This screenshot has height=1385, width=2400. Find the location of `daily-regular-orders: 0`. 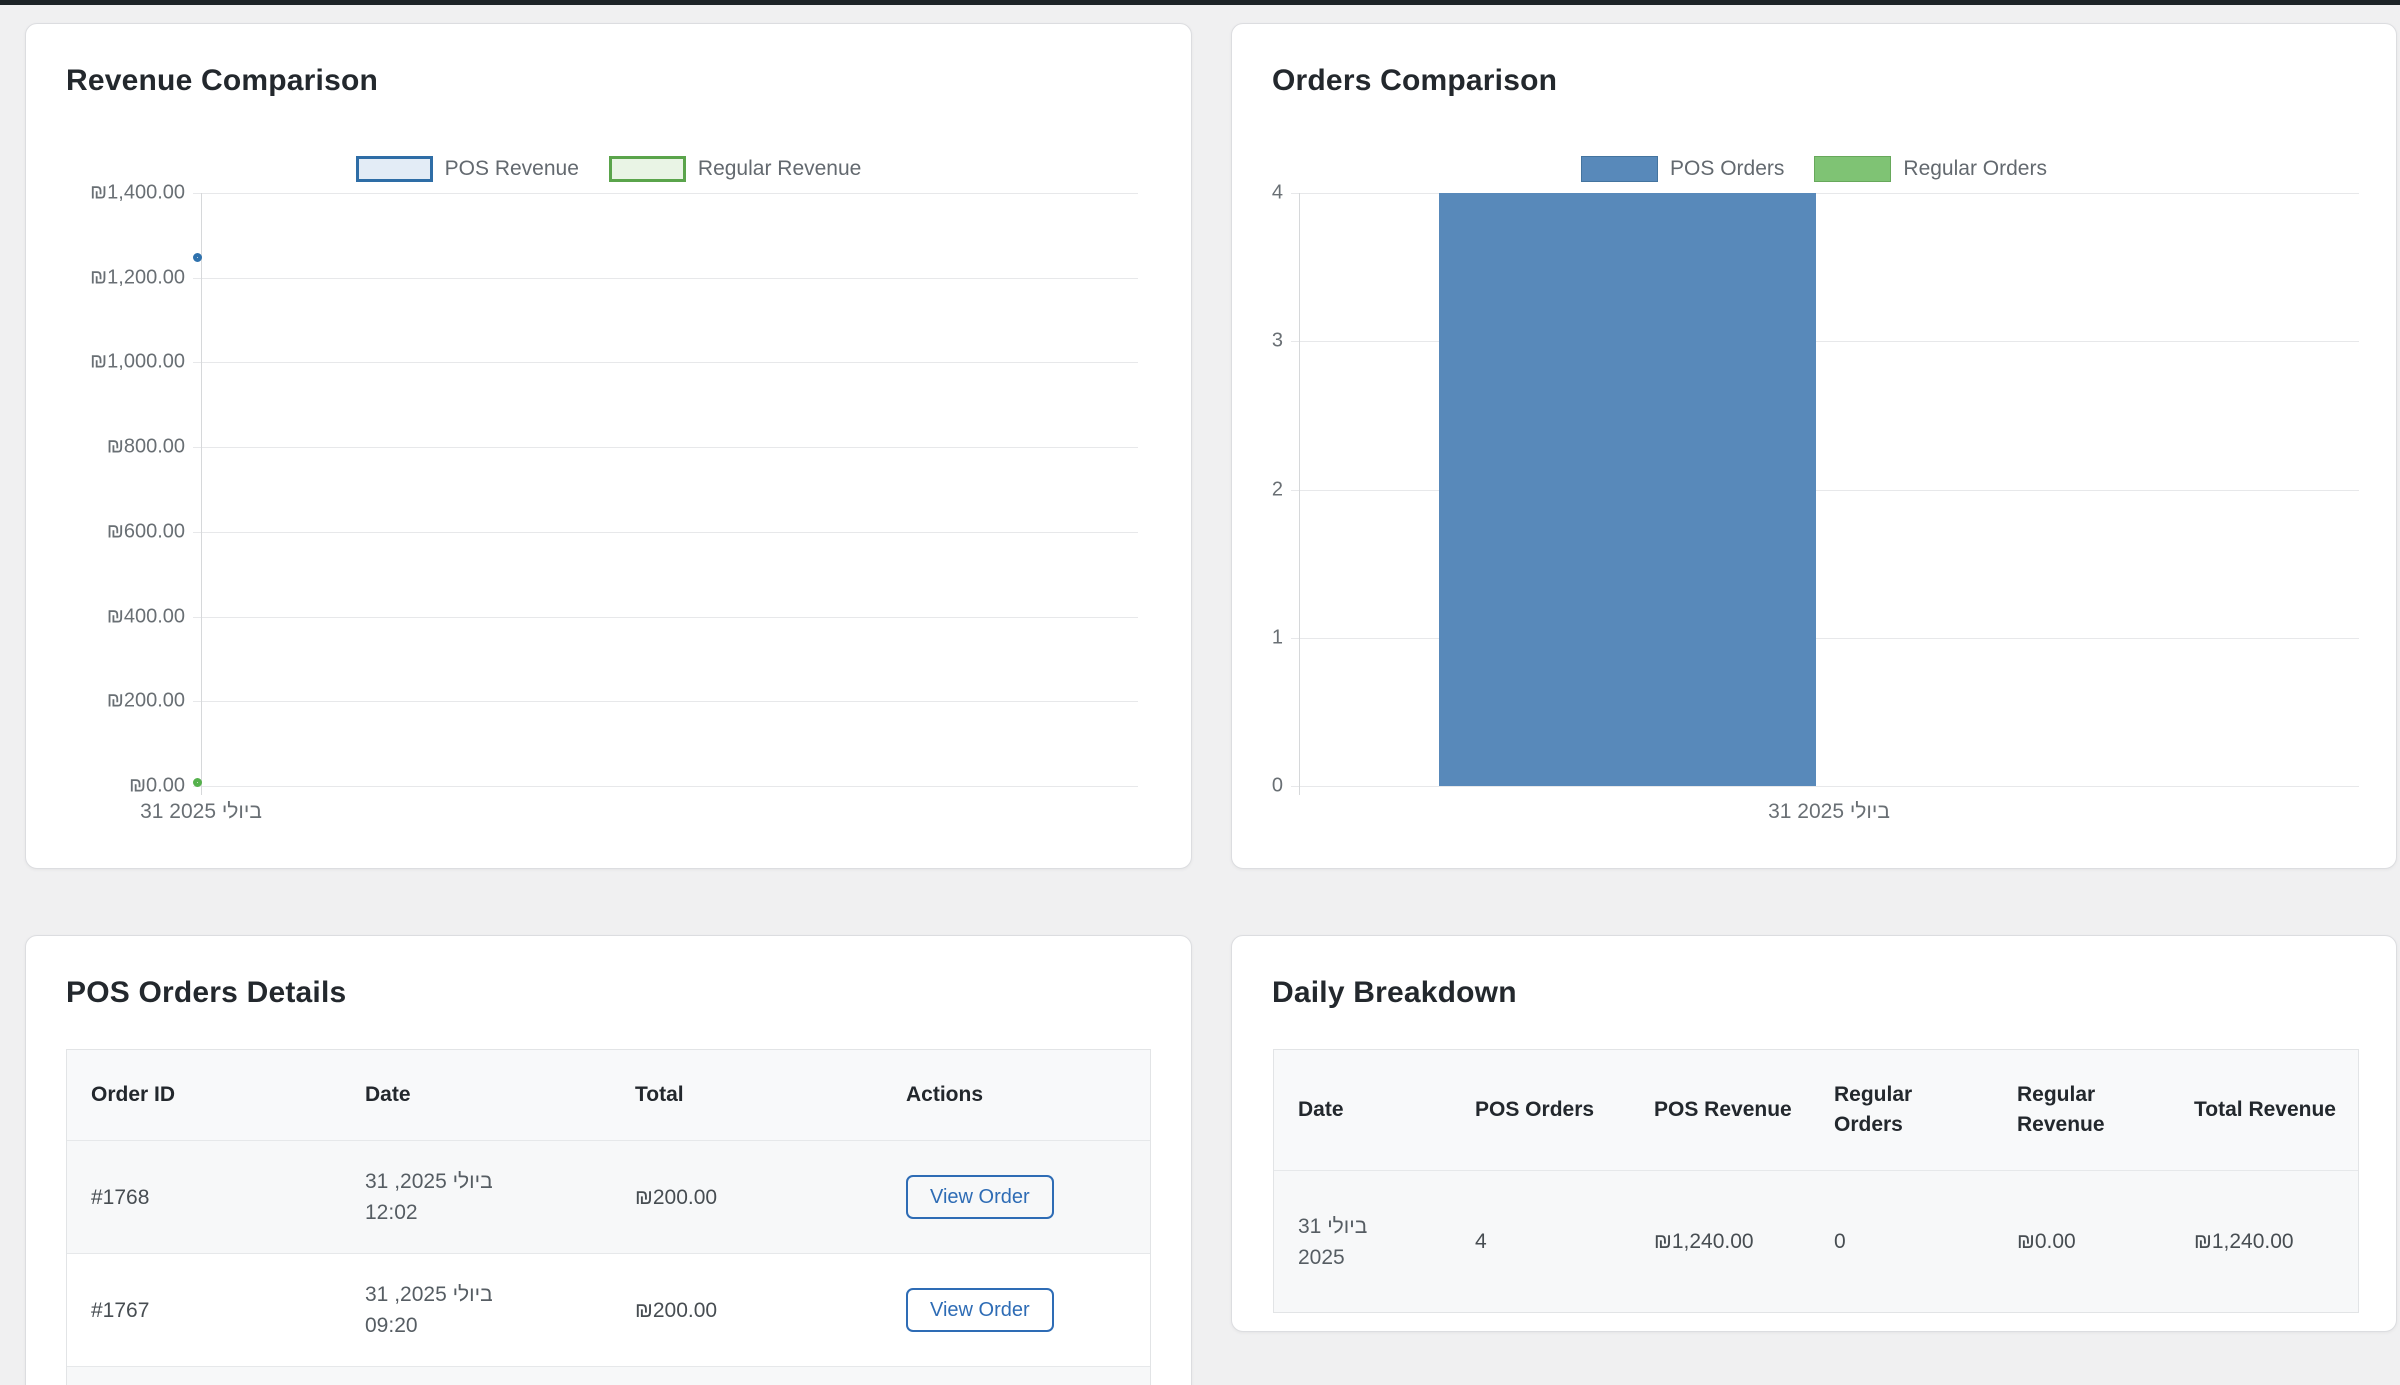

daily-regular-orders: 0 is located at coordinates (1840, 1241).